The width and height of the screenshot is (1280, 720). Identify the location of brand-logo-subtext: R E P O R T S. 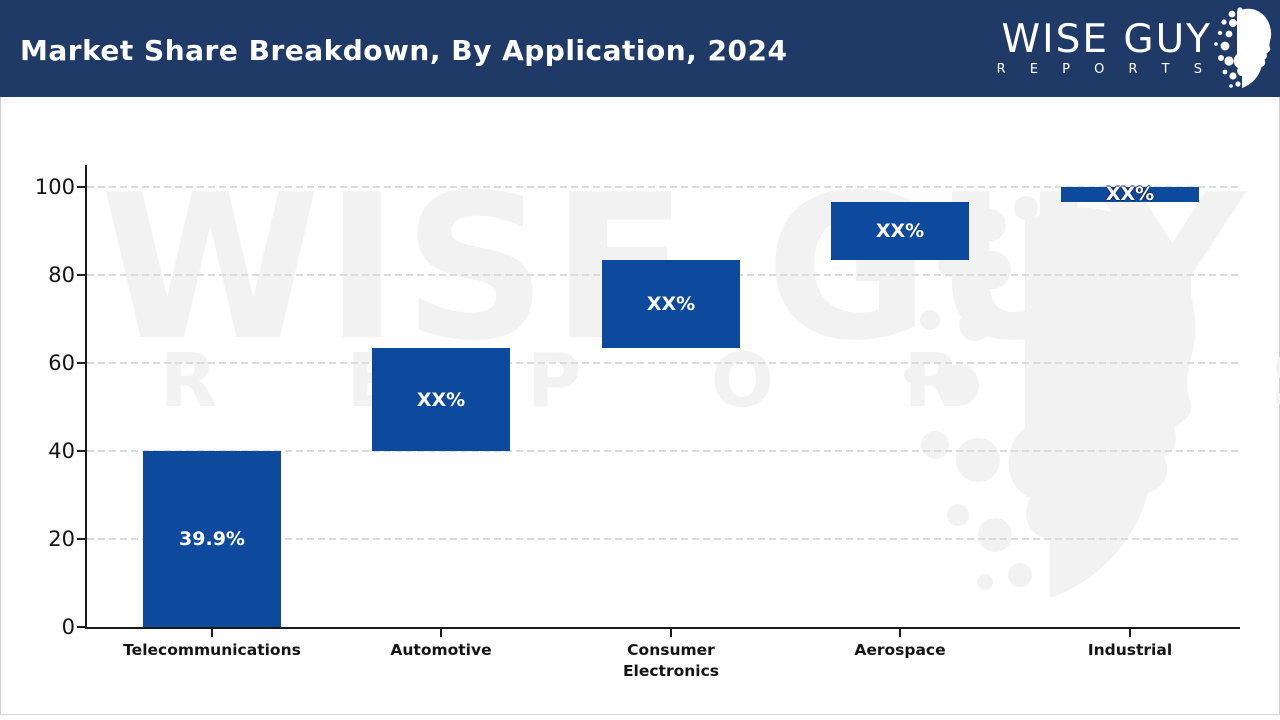
(1104, 69).